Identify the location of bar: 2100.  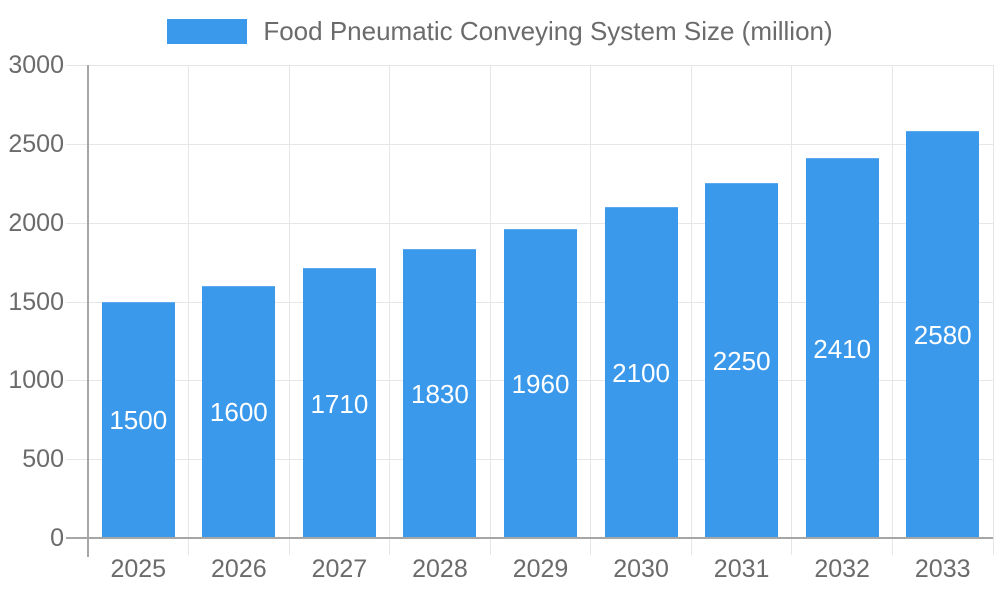
(641, 372).